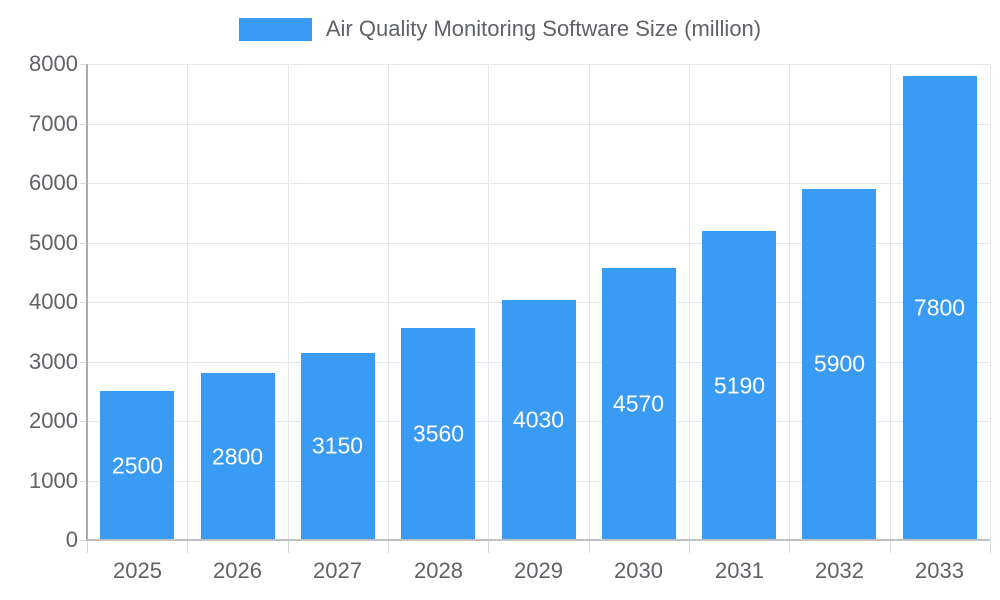  Describe the element at coordinates (87, 302) in the screenshot. I see `y-axis-line` at that location.